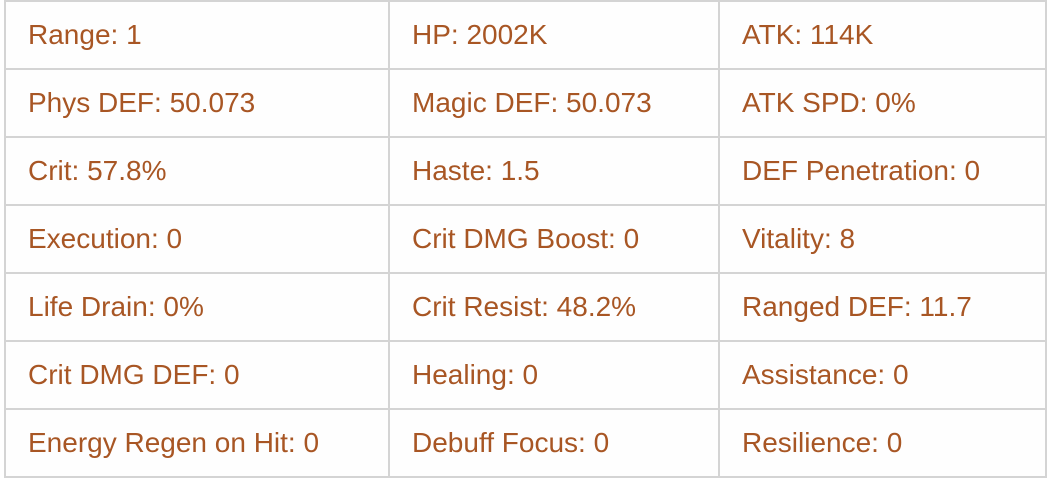  I want to click on stat-atk-spd: ATK SPD: 0%, so click(882, 103).